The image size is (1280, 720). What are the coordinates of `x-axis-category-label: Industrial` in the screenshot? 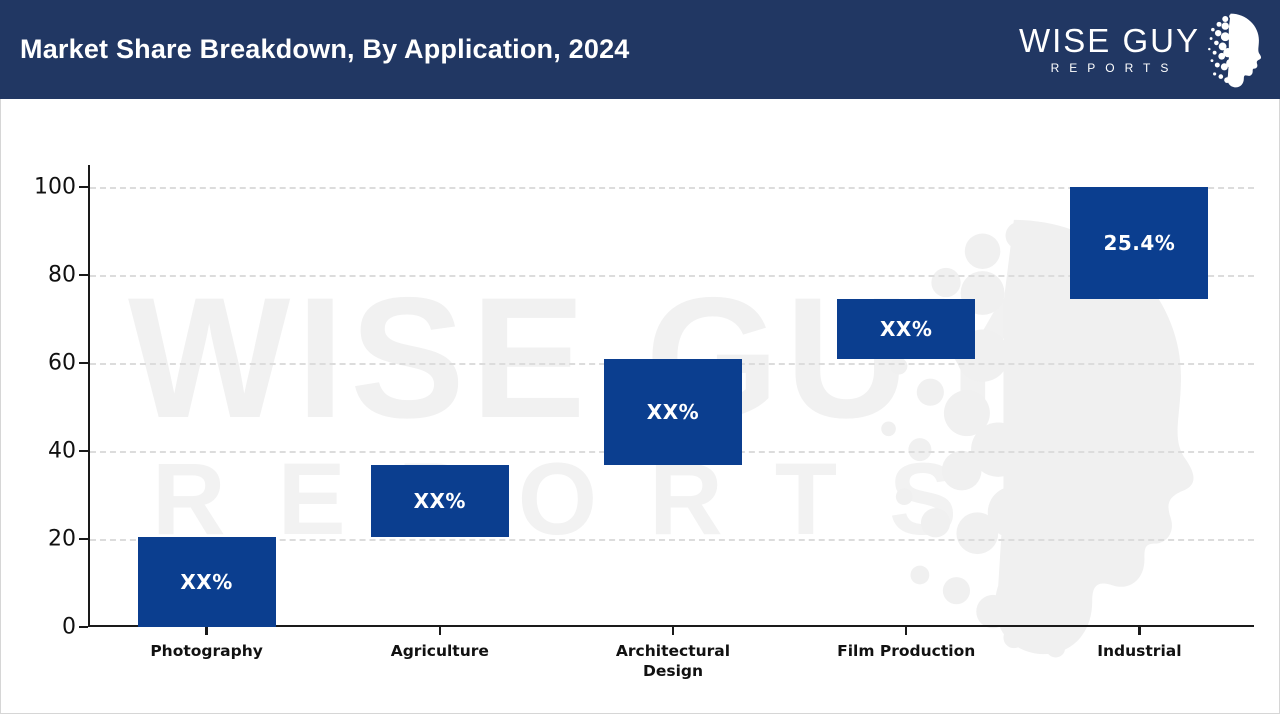 It's located at (1139, 651).